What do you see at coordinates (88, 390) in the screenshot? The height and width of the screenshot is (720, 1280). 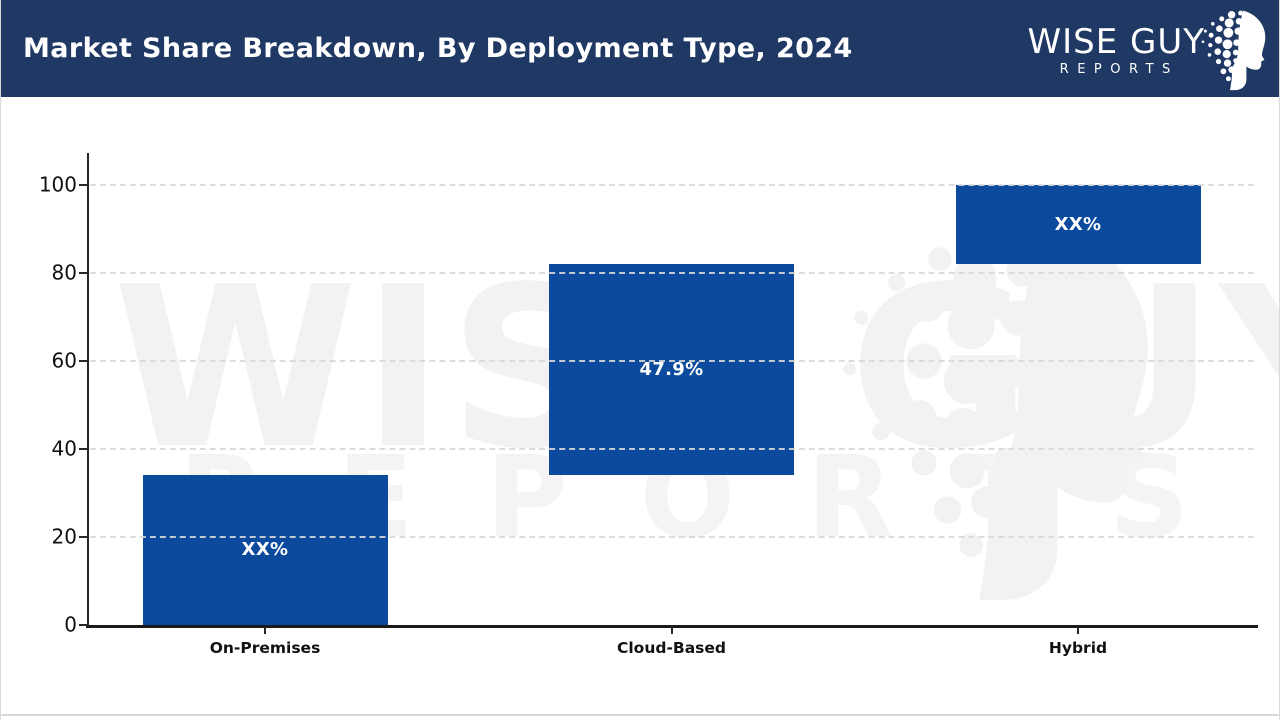 I see `y-axis-line` at bounding box center [88, 390].